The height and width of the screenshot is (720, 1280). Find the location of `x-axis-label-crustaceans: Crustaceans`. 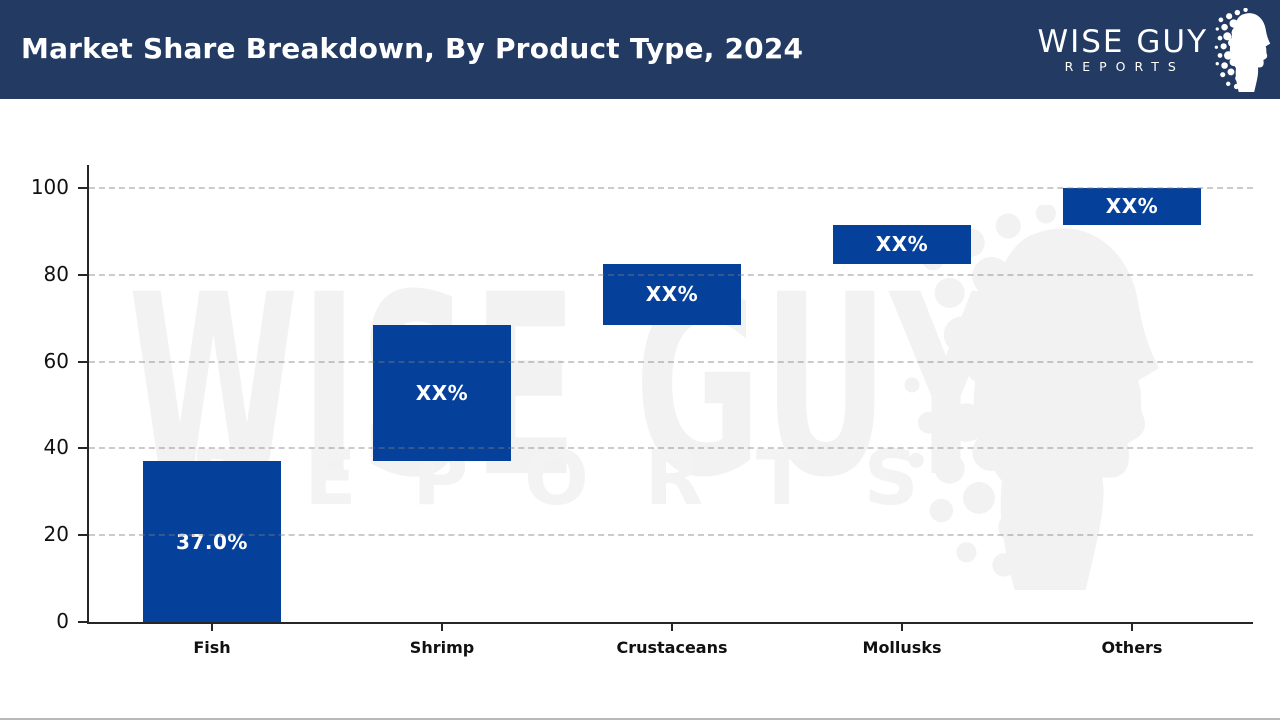

x-axis-label-crustaceans: Crustaceans is located at coordinates (672, 647).